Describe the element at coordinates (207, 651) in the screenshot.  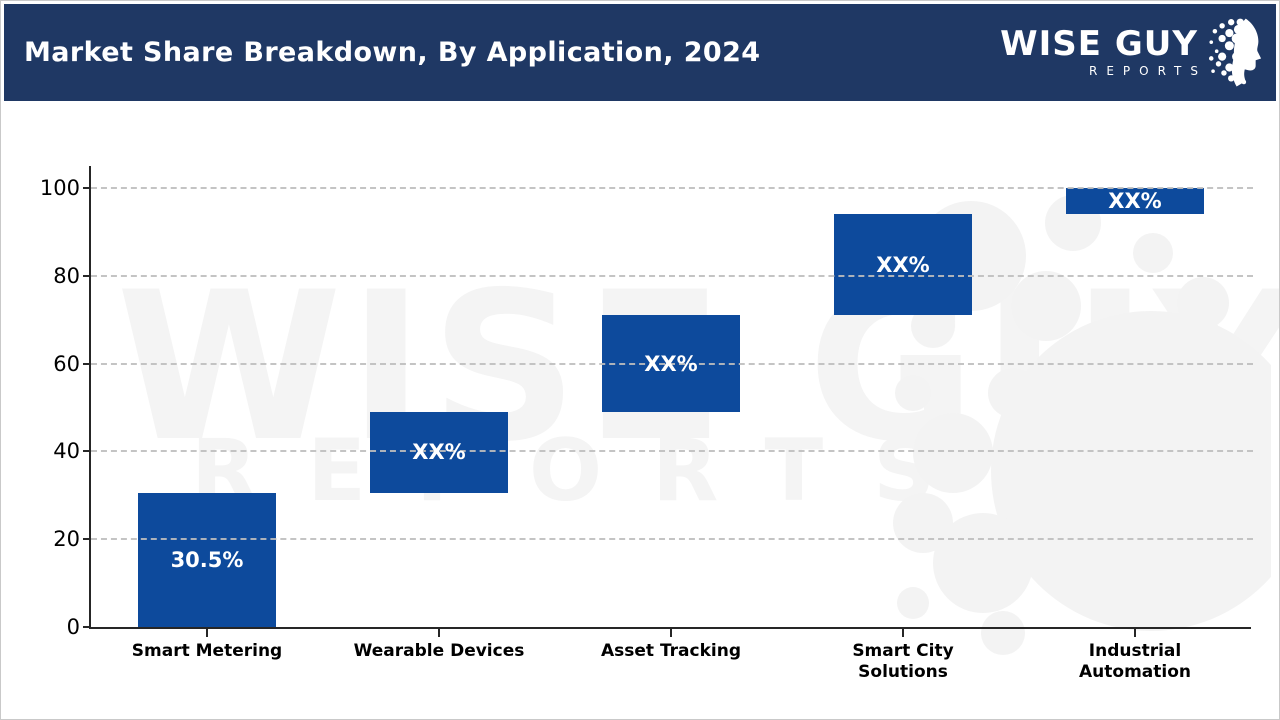
I see `x-category-label: Smart Metering` at that location.